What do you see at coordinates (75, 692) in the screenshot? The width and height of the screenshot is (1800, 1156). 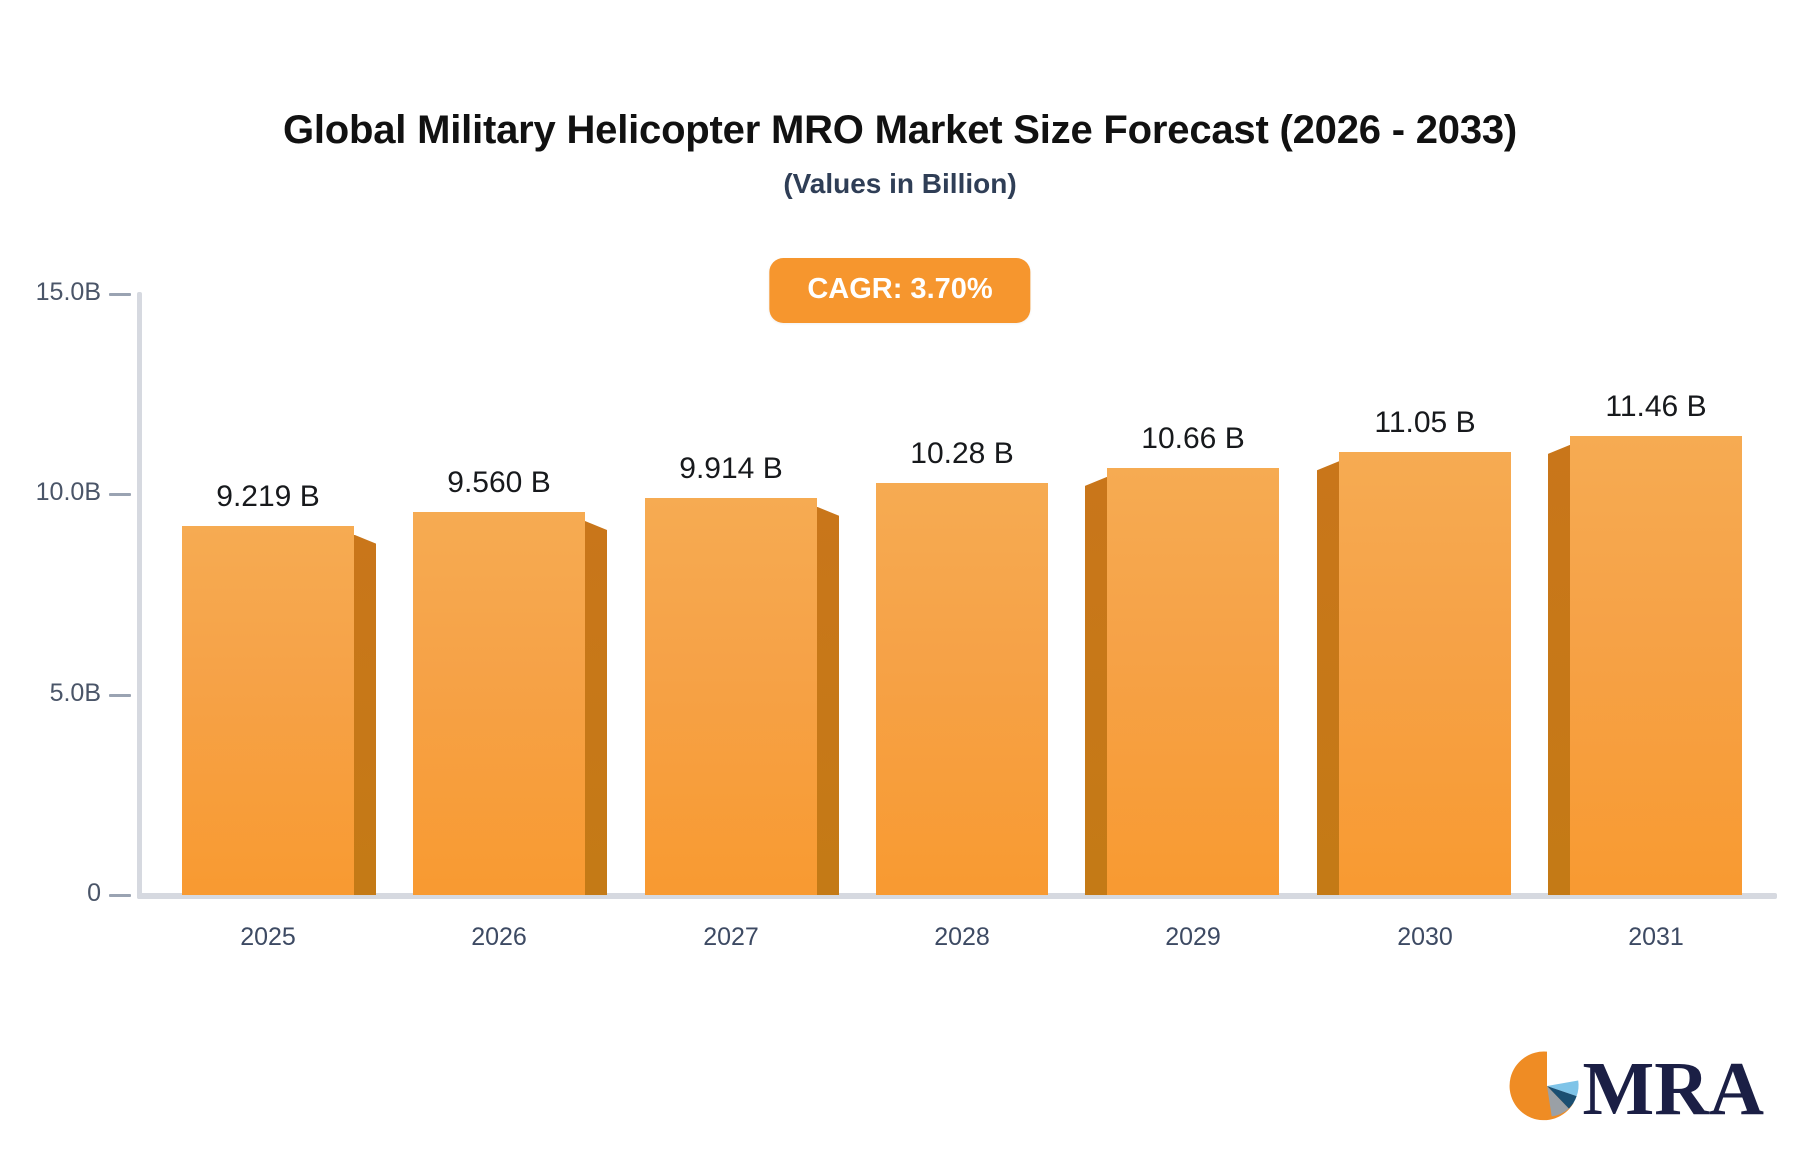 I see `y-axis-tick-label: 5.0B` at bounding box center [75, 692].